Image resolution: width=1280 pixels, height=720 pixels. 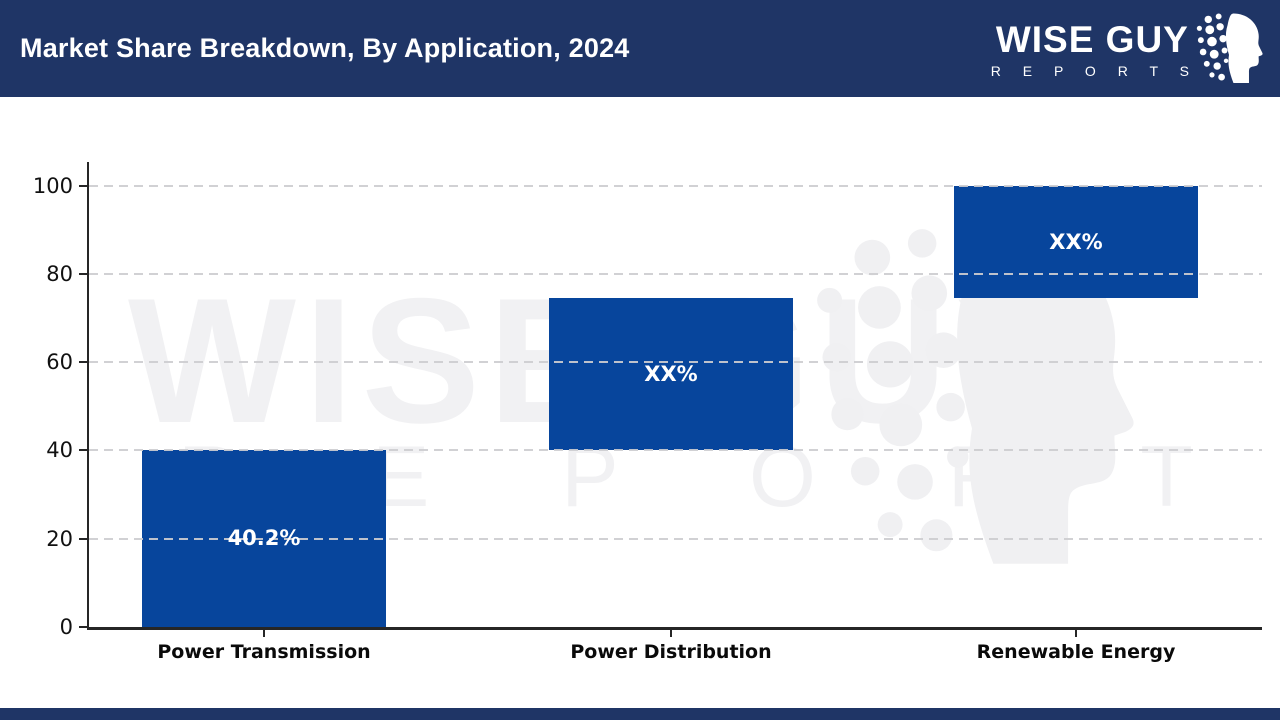 What do you see at coordinates (264, 538) in the screenshot?
I see `bar-value-label: 40.2%` at bounding box center [264, 538].